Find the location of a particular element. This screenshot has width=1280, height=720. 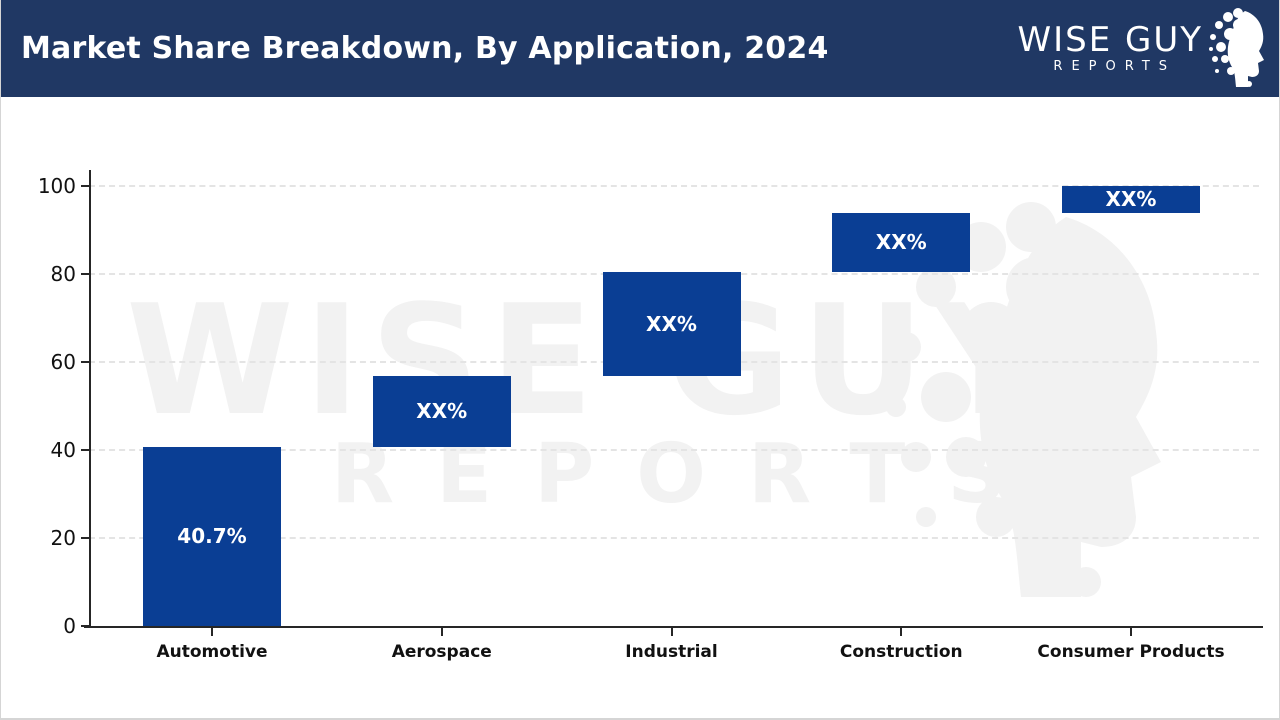

bar-value-label: 40.7% is located at coordinates (212, 536).